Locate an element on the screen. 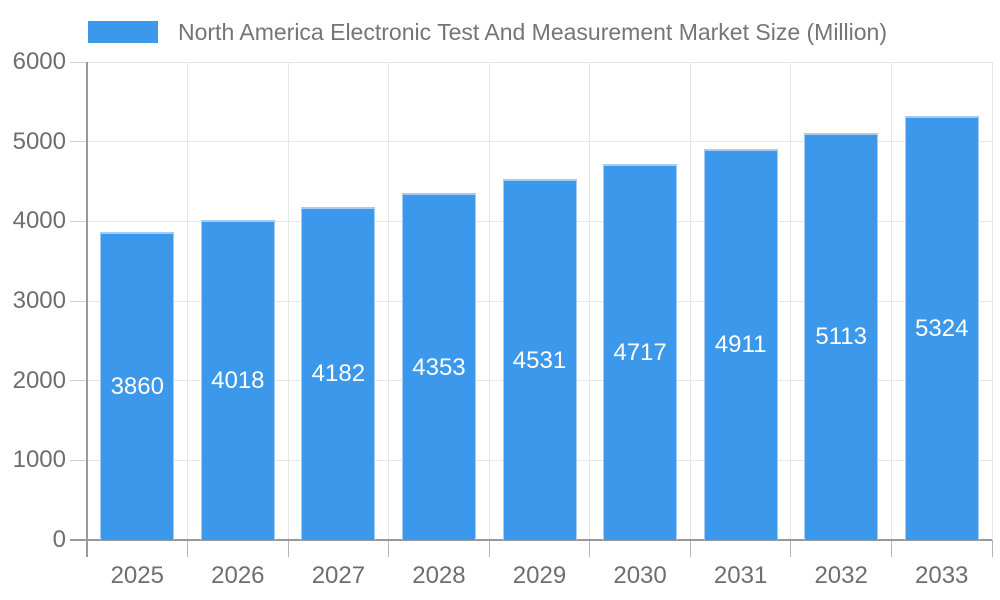 Image resolution: width=1000 pixels, height=600 pixels. x-axis-line is located at coordinates (531, 540).